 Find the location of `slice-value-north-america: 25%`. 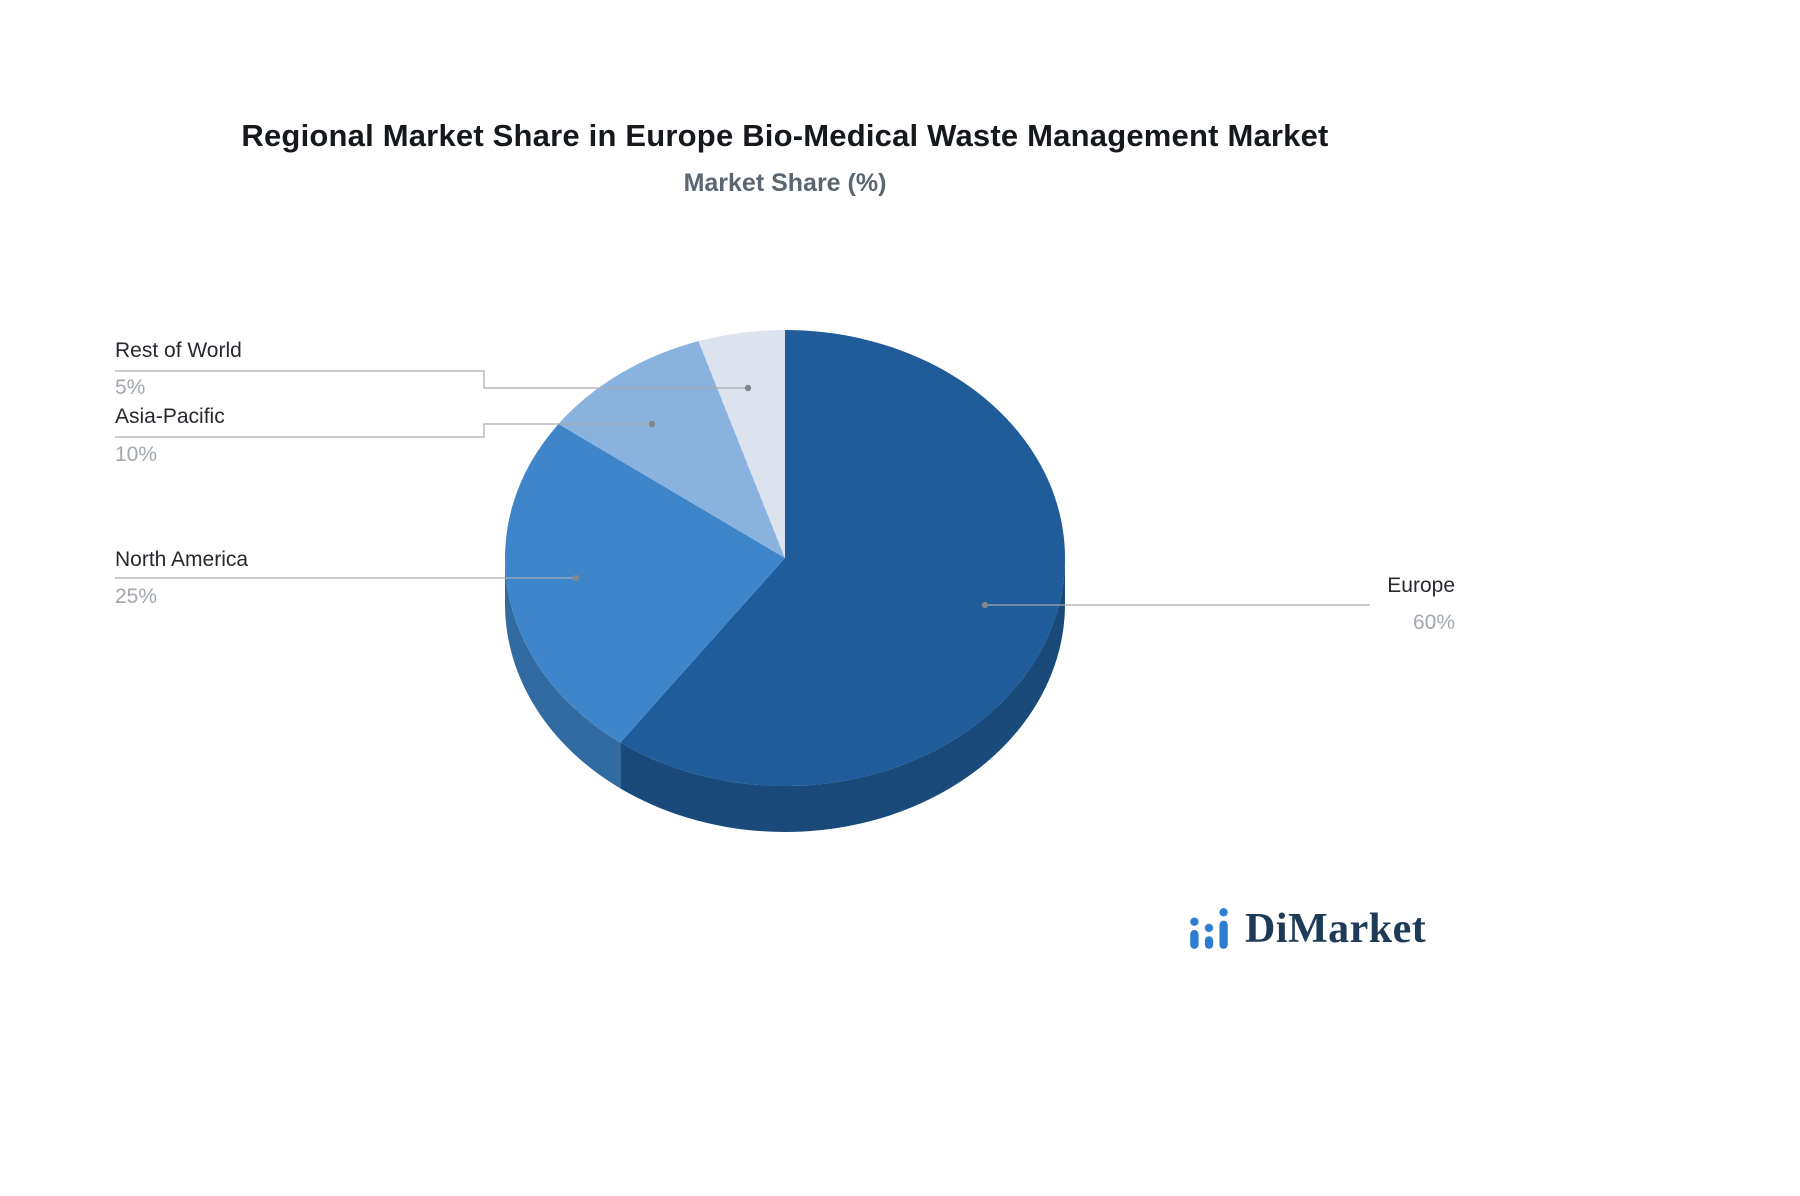

slice-value-north-america: 25% is located at coordinates (136, 596).